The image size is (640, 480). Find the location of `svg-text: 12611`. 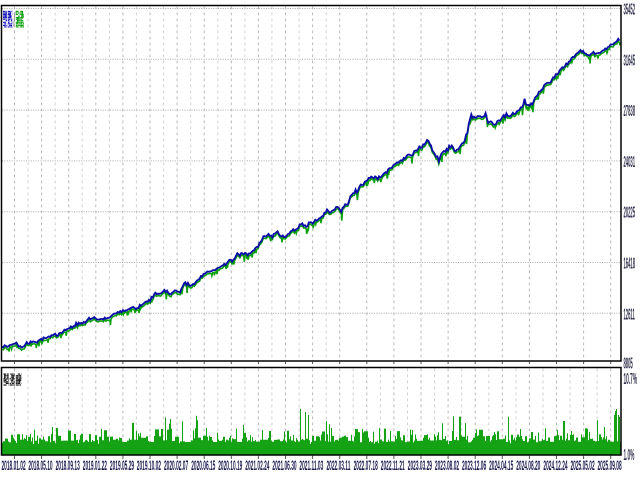

svg-text: 12611 is located at coordinates (630, 315).